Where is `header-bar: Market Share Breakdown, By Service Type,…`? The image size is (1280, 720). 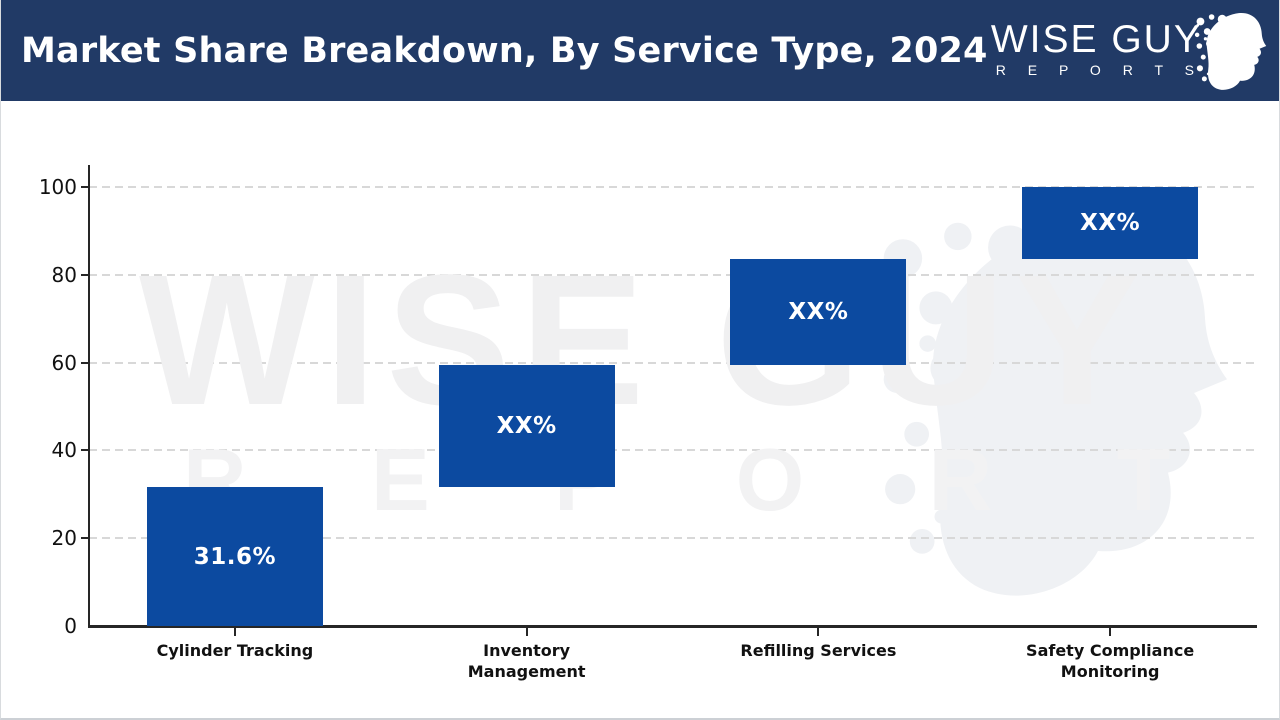 header-bar: Market Share Breakdown, By Service Type,… is located at coordinates (640, 50).